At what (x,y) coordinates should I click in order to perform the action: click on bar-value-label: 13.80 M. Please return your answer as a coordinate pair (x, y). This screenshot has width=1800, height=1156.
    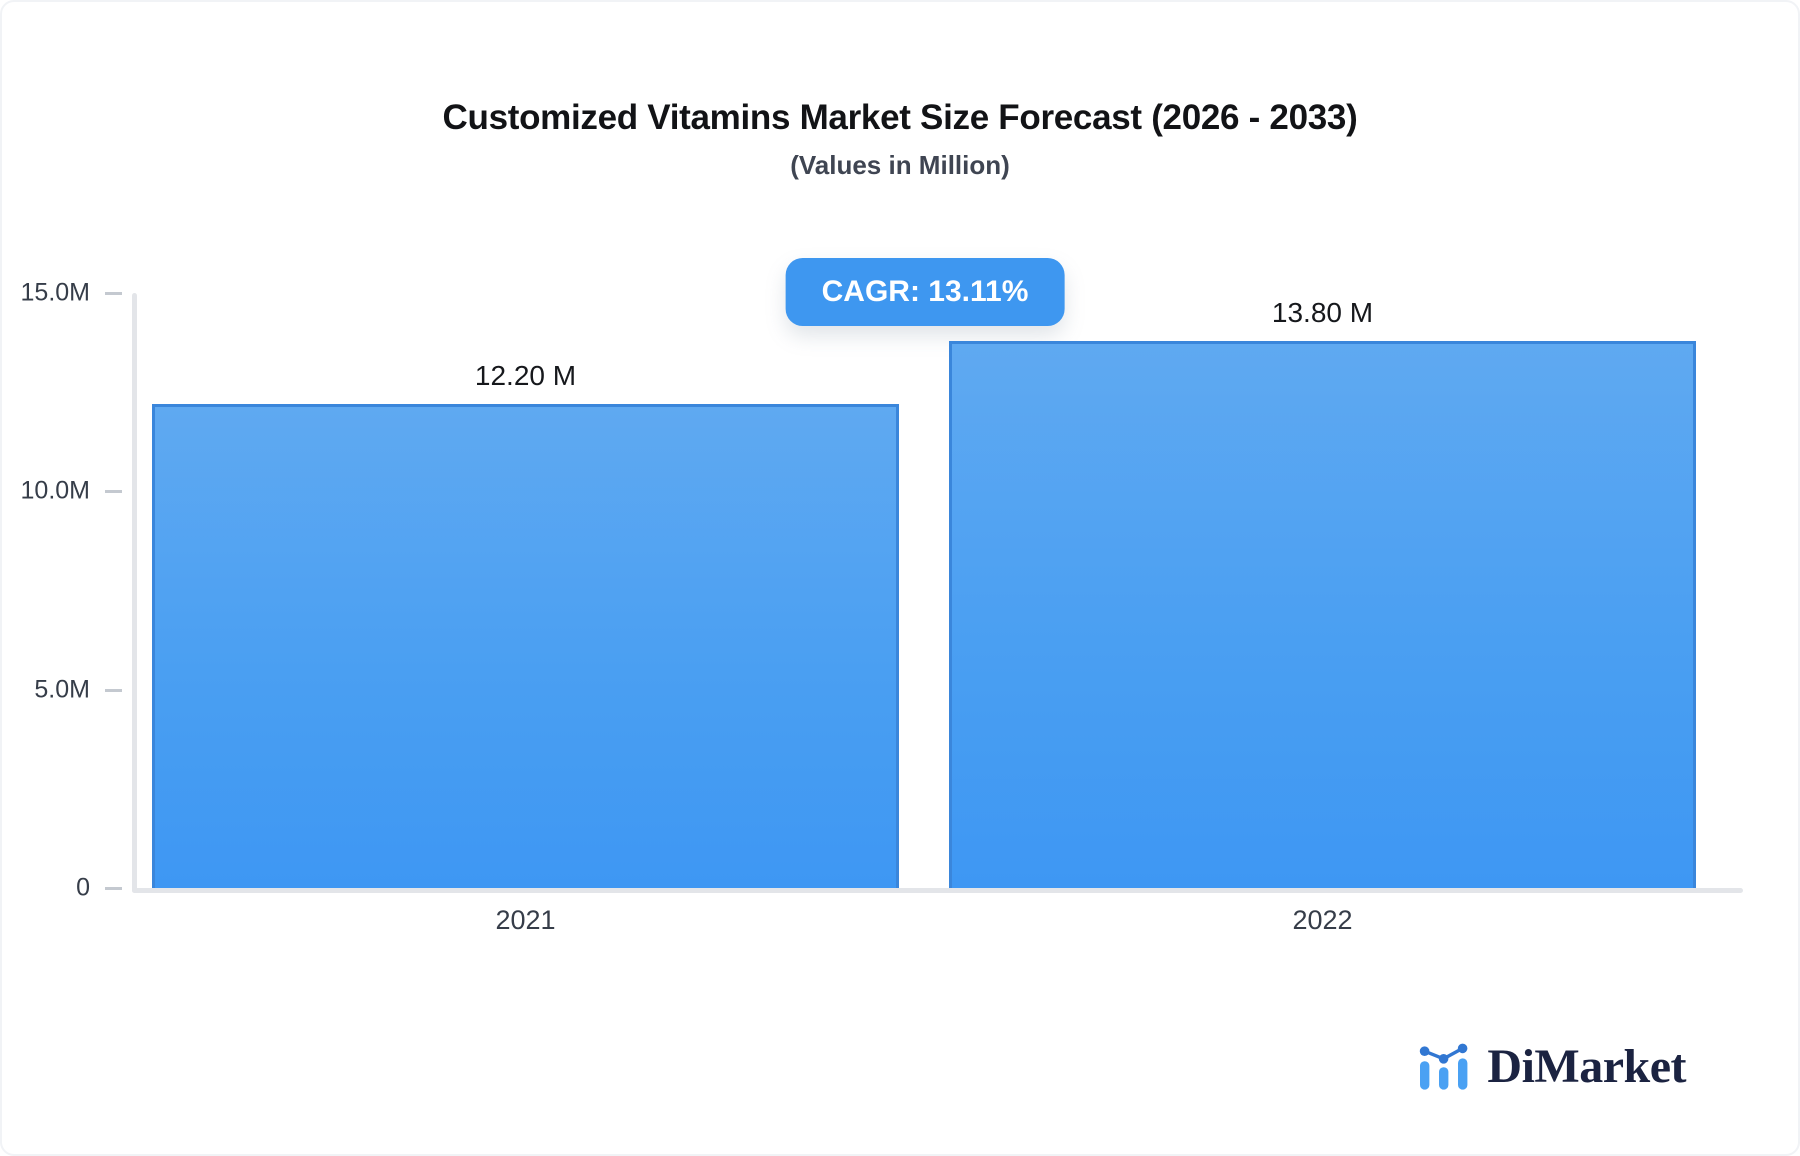
    Looking at the image, I should click on (1322, 312).